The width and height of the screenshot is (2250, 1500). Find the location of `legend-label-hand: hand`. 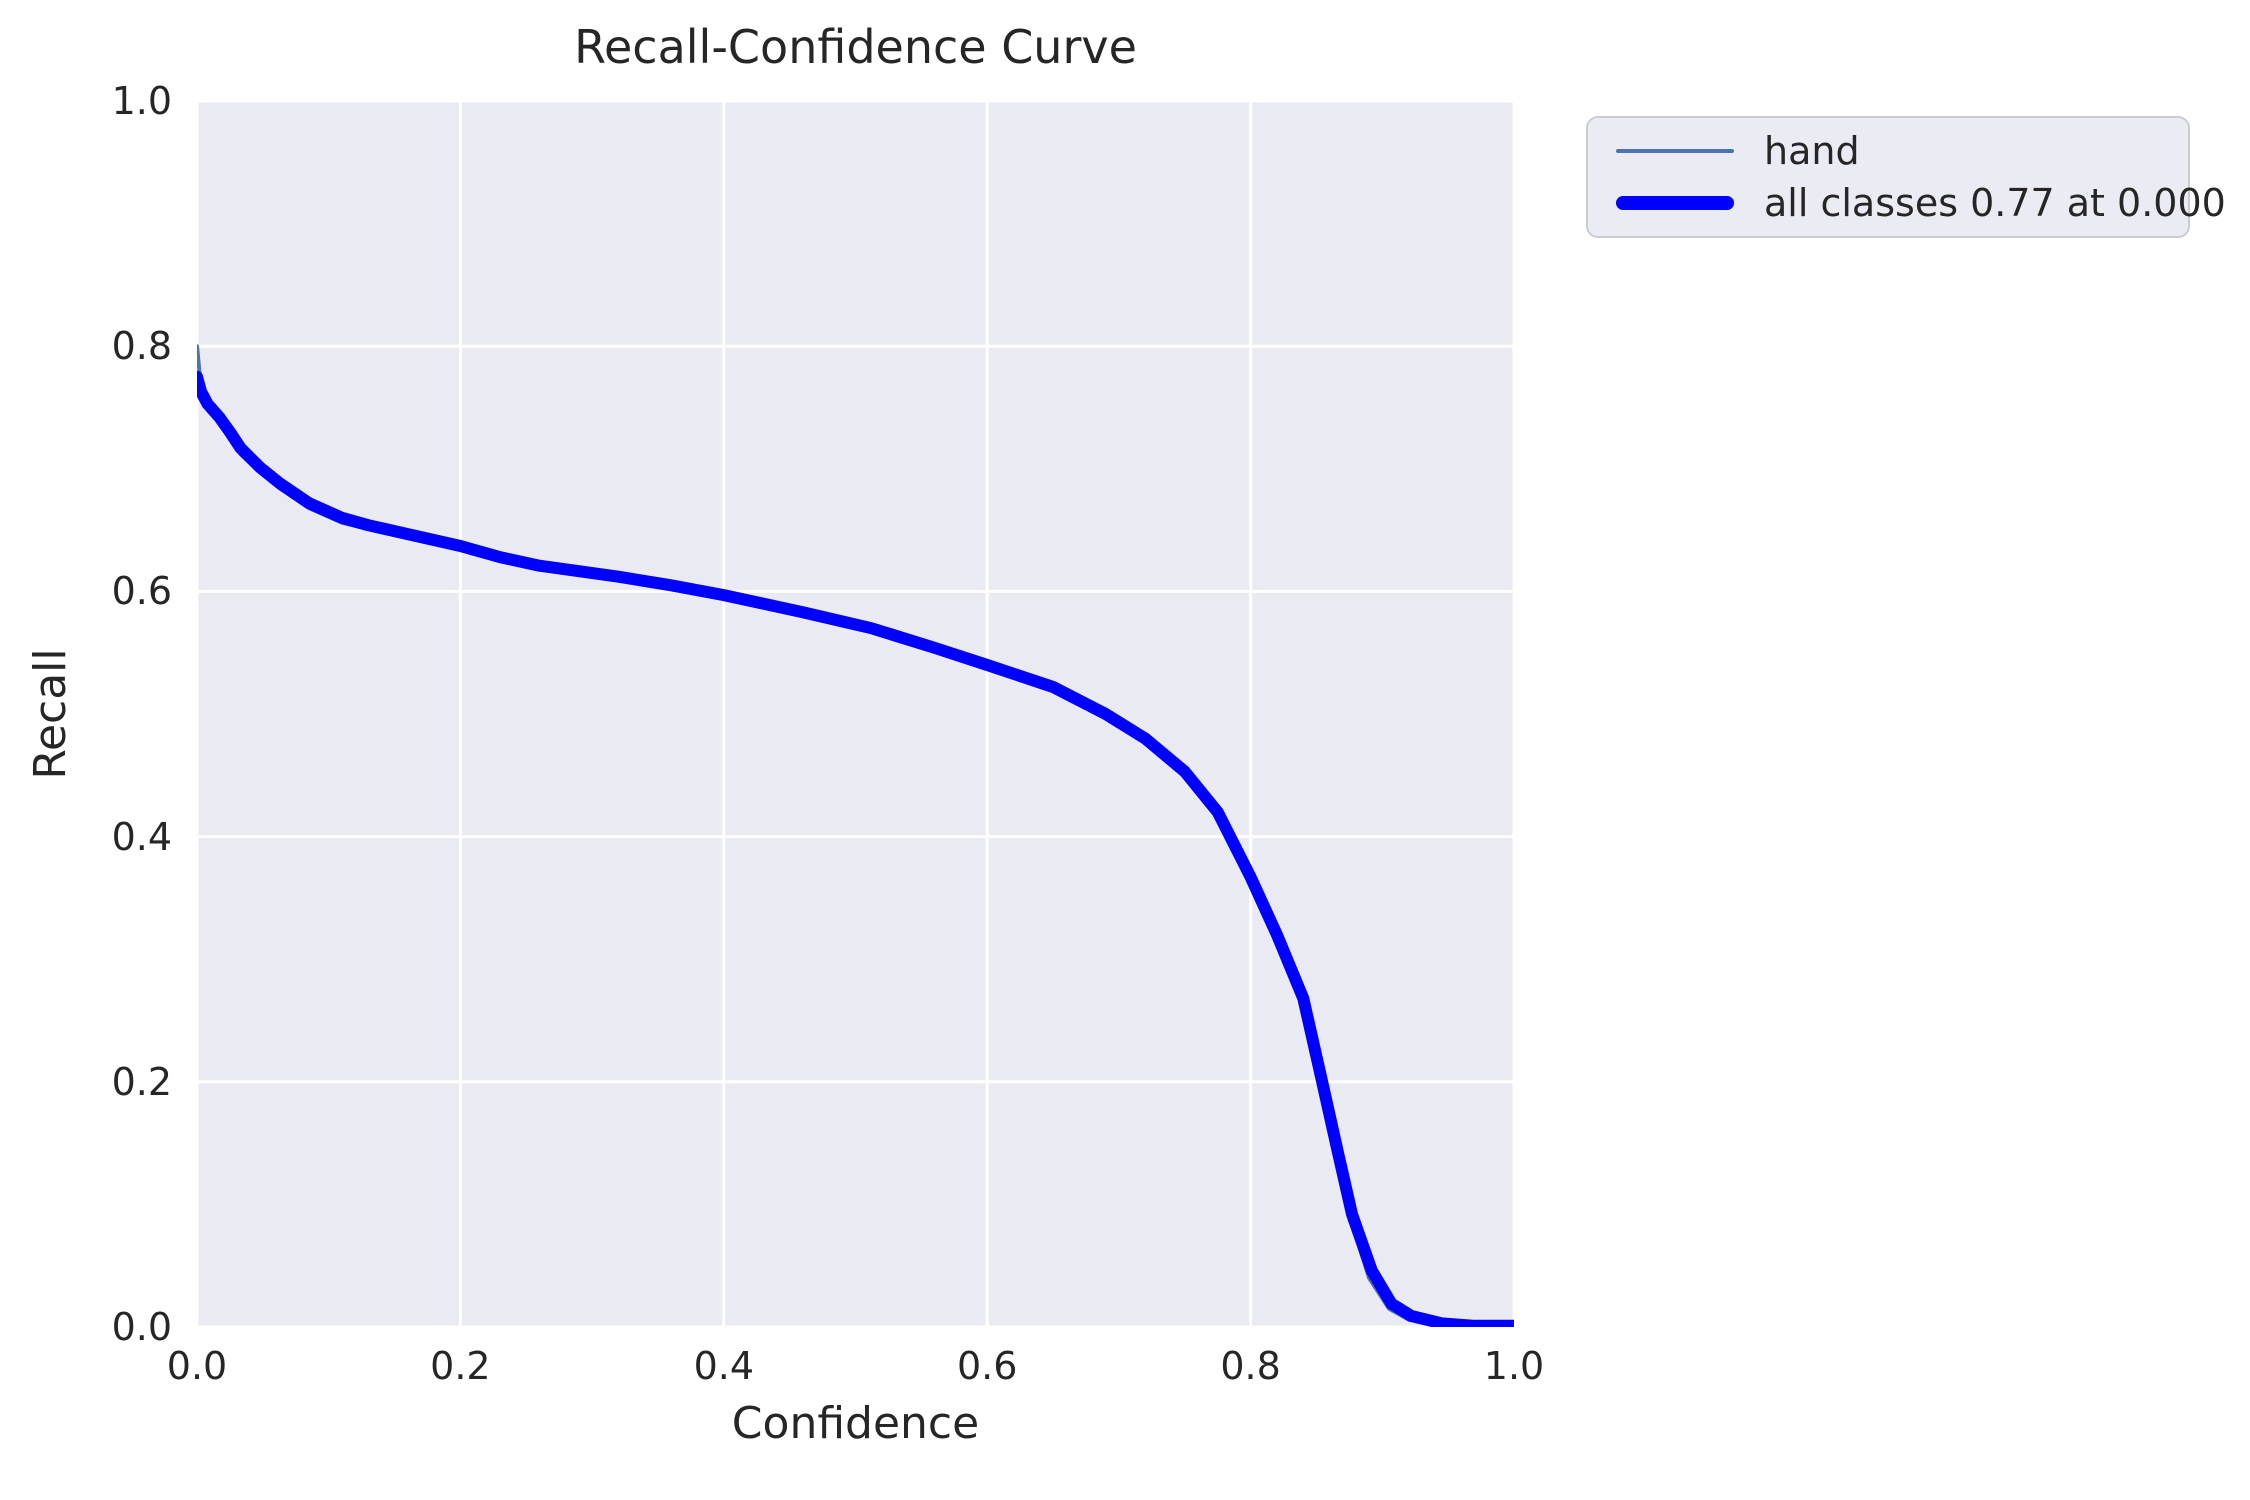

legend-label-hand: hand is located at coordinates (1812, 151).